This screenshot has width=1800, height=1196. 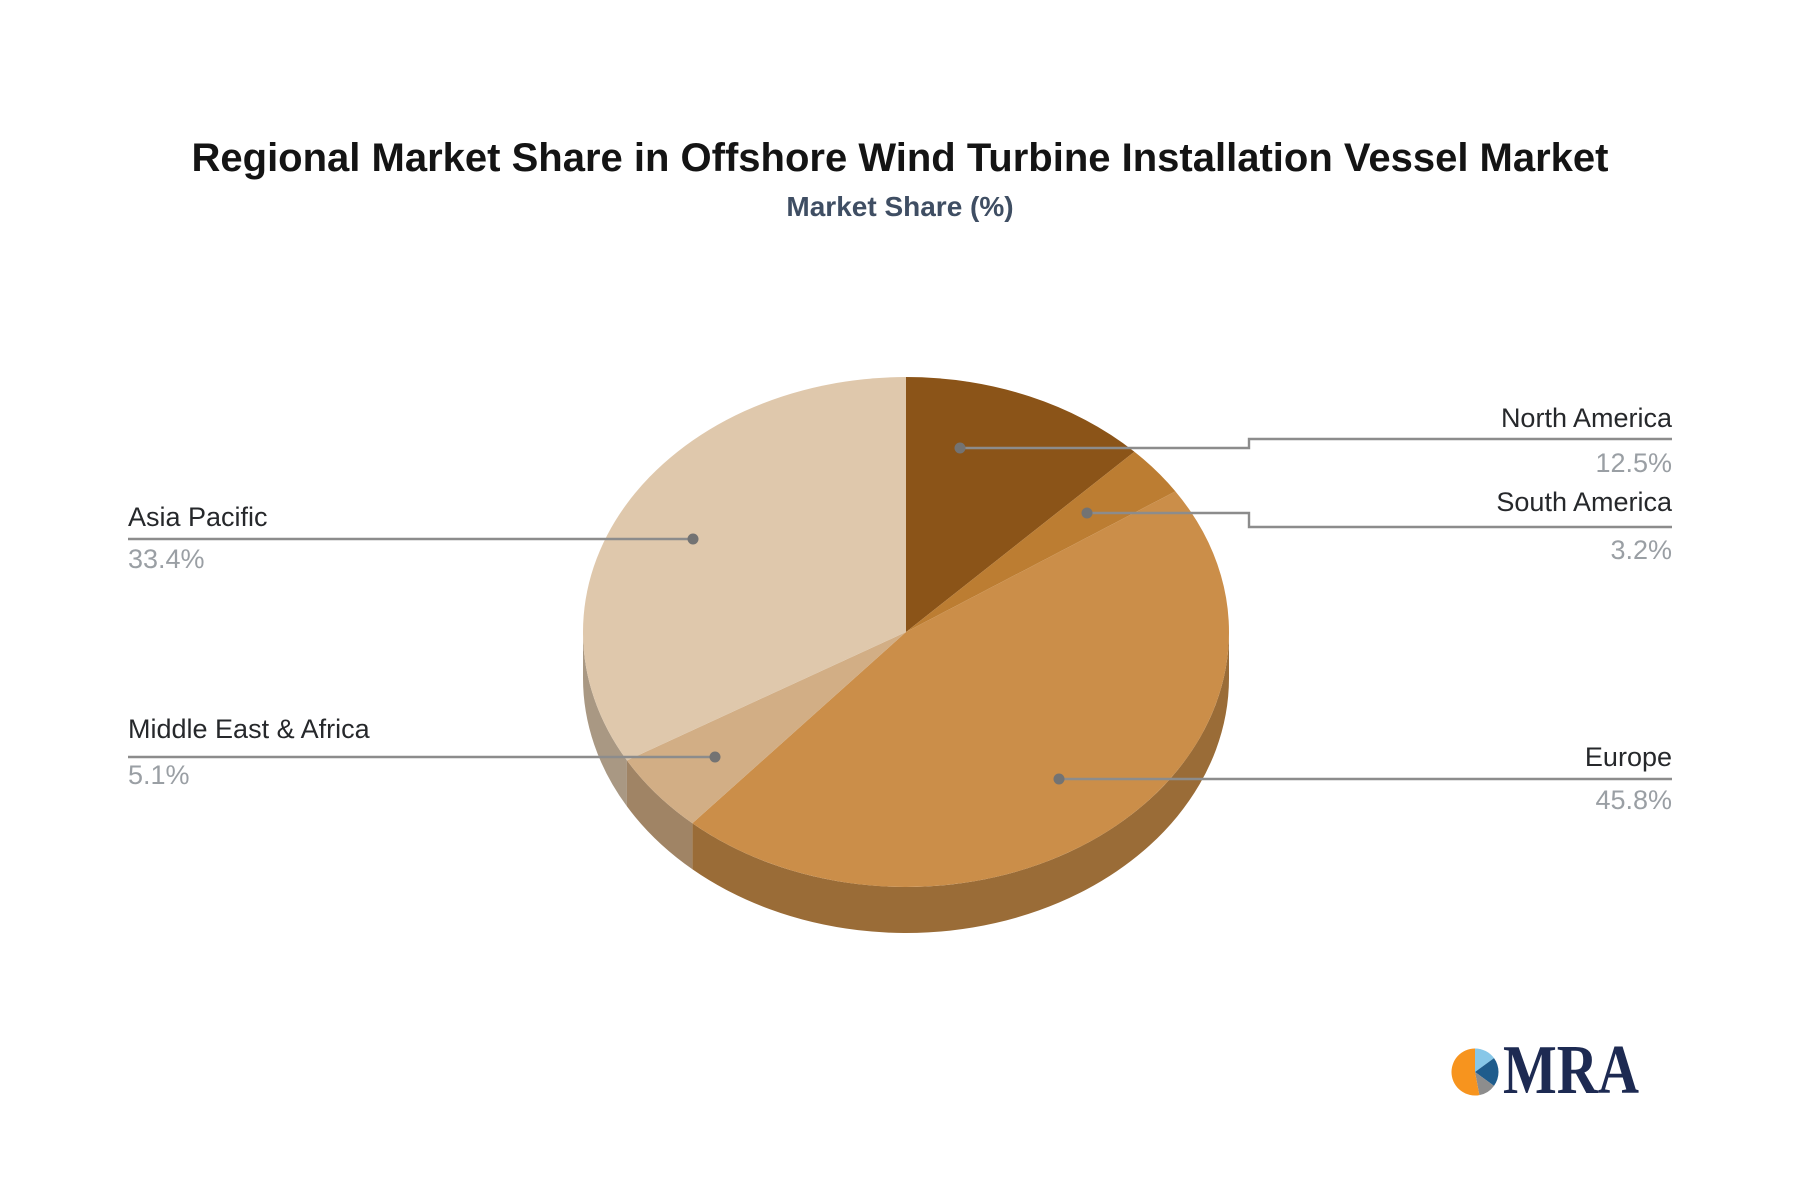 I want to click on slice-pct-asia-pacific: 33.4%, so click(x=166, y=559).